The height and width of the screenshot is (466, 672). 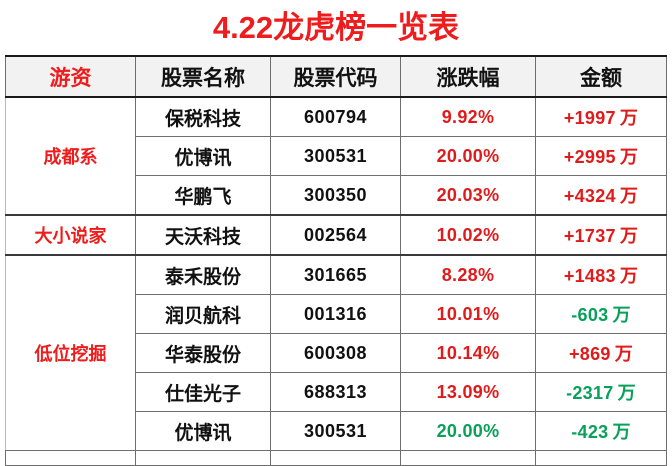 What do you see at coordinates (468, 235) in the screenshot?
I see `cell-change-percent: 10.02%` at bounding box center [468, 235].